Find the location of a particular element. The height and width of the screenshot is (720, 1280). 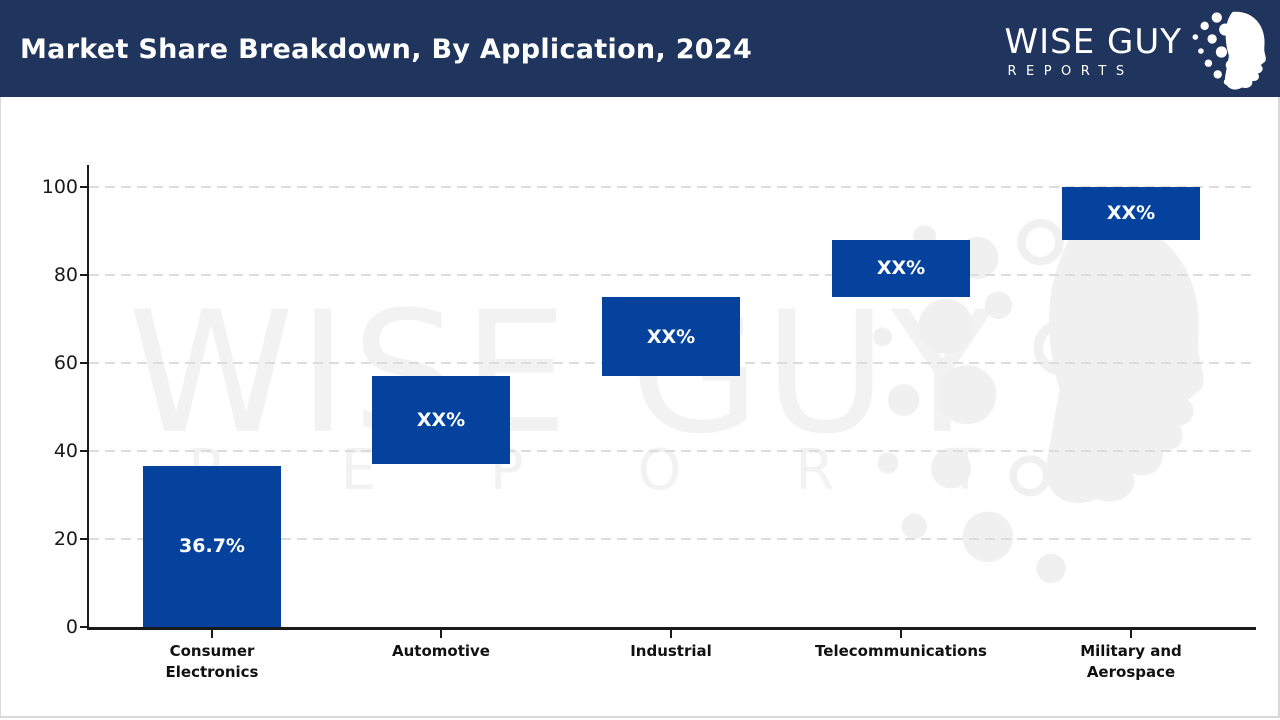

bar-value-label: 36.7% is located at coordinates (212, 546).